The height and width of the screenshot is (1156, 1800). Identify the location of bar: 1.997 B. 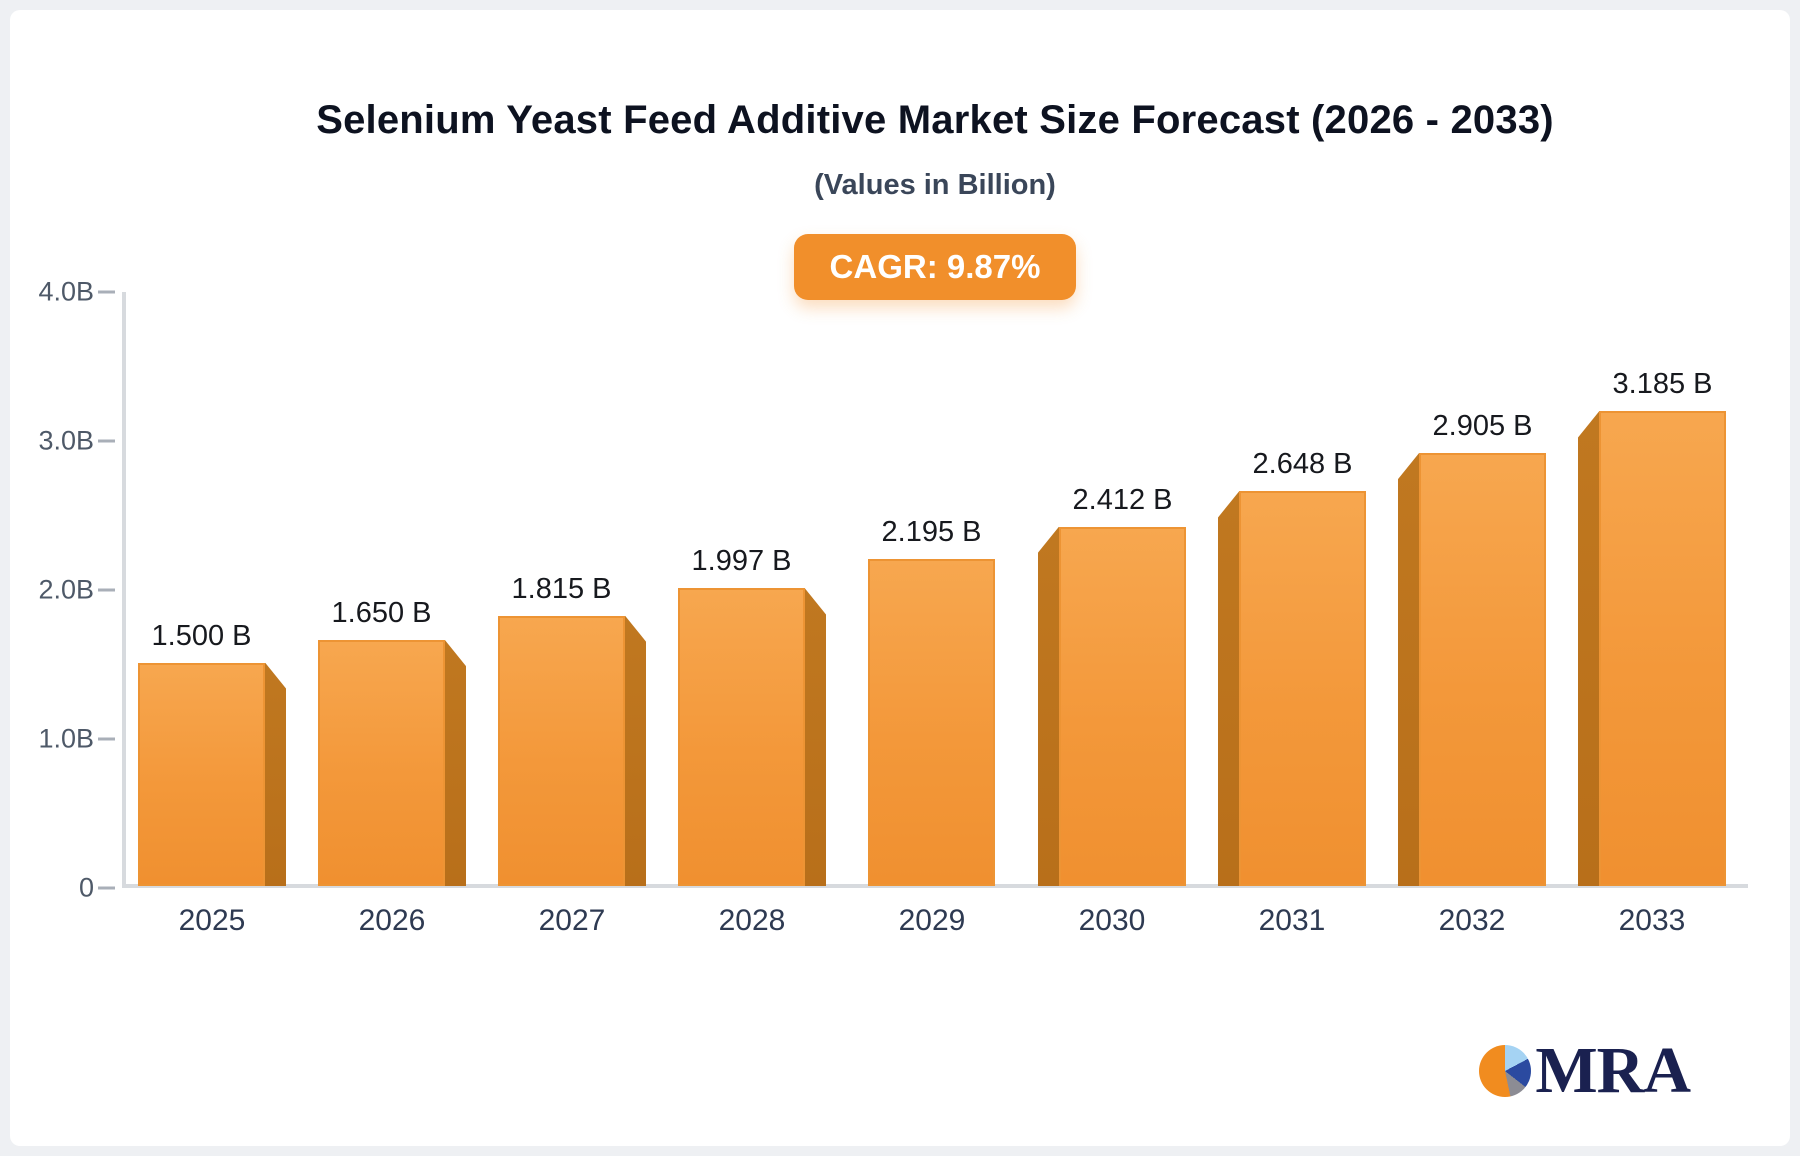
(752, 715).